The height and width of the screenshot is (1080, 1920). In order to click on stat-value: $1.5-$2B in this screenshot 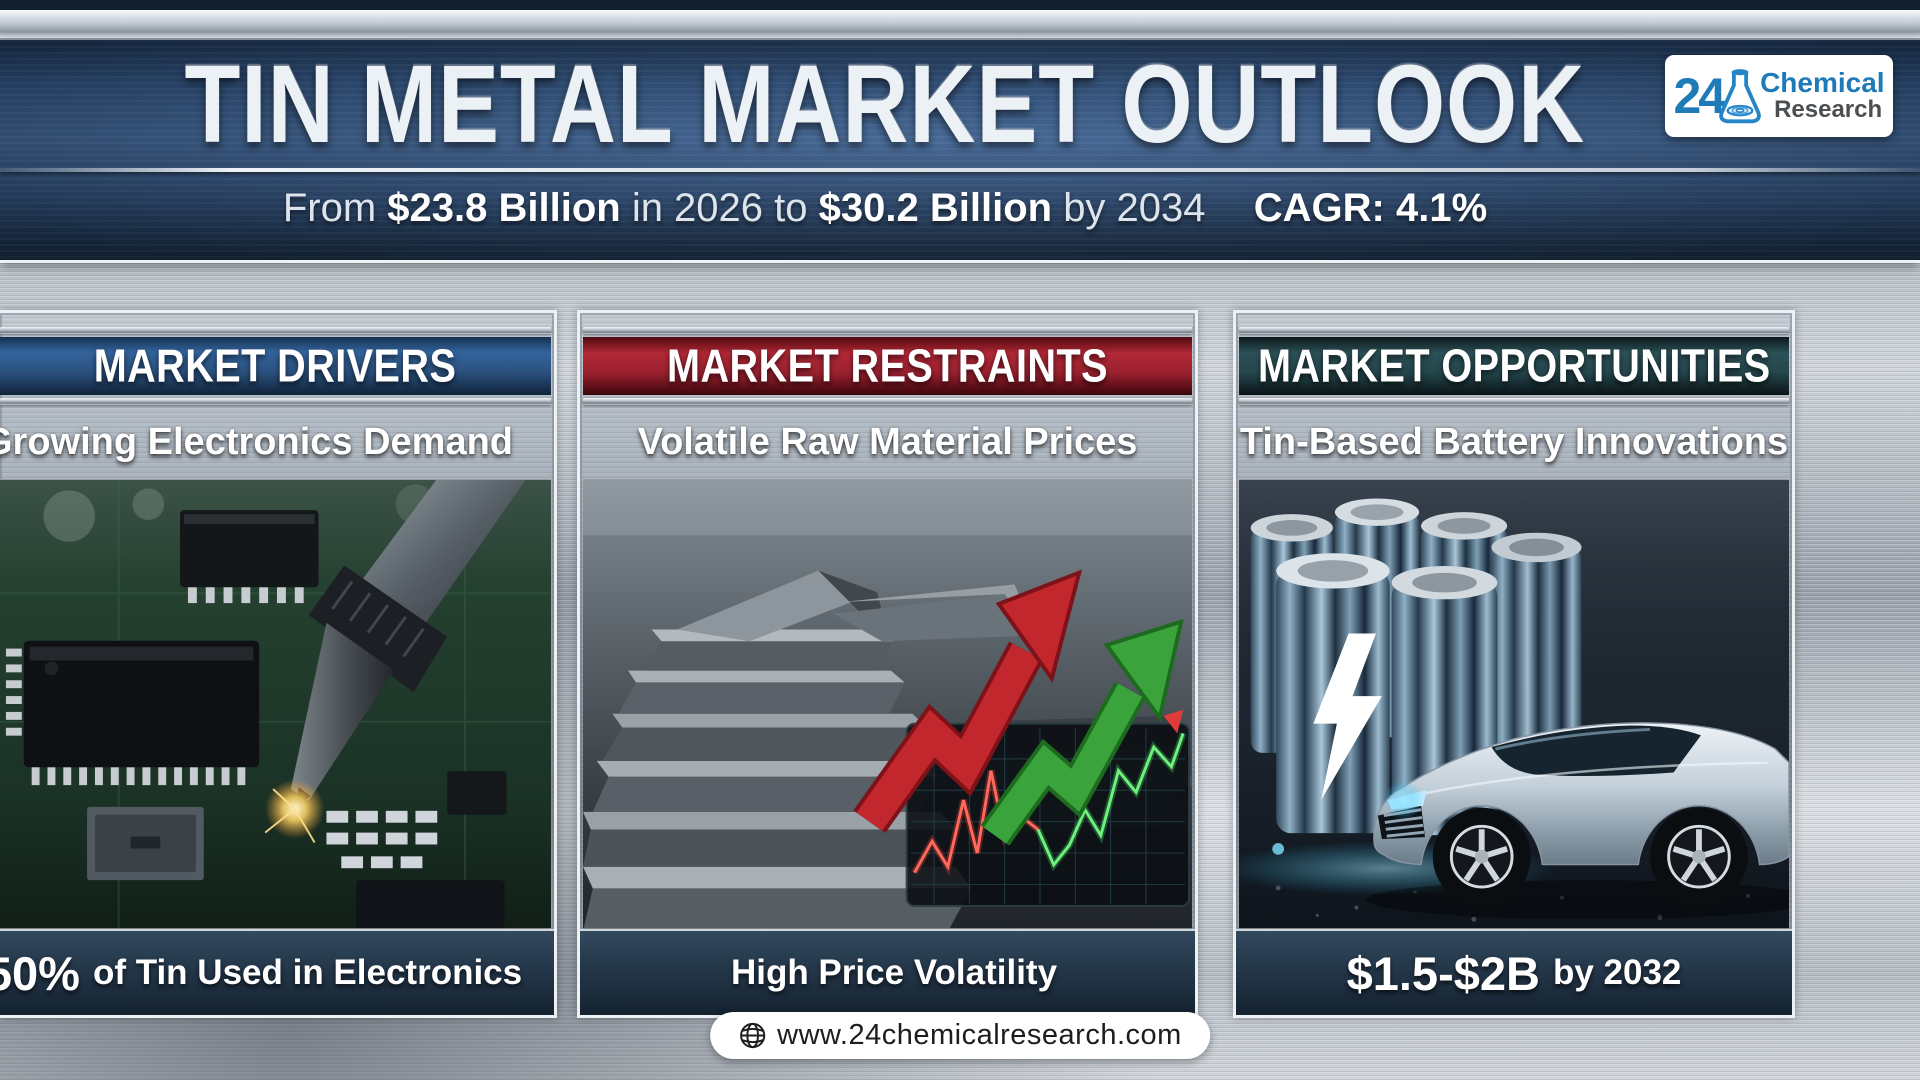, I will do `click(1443, 973)`.